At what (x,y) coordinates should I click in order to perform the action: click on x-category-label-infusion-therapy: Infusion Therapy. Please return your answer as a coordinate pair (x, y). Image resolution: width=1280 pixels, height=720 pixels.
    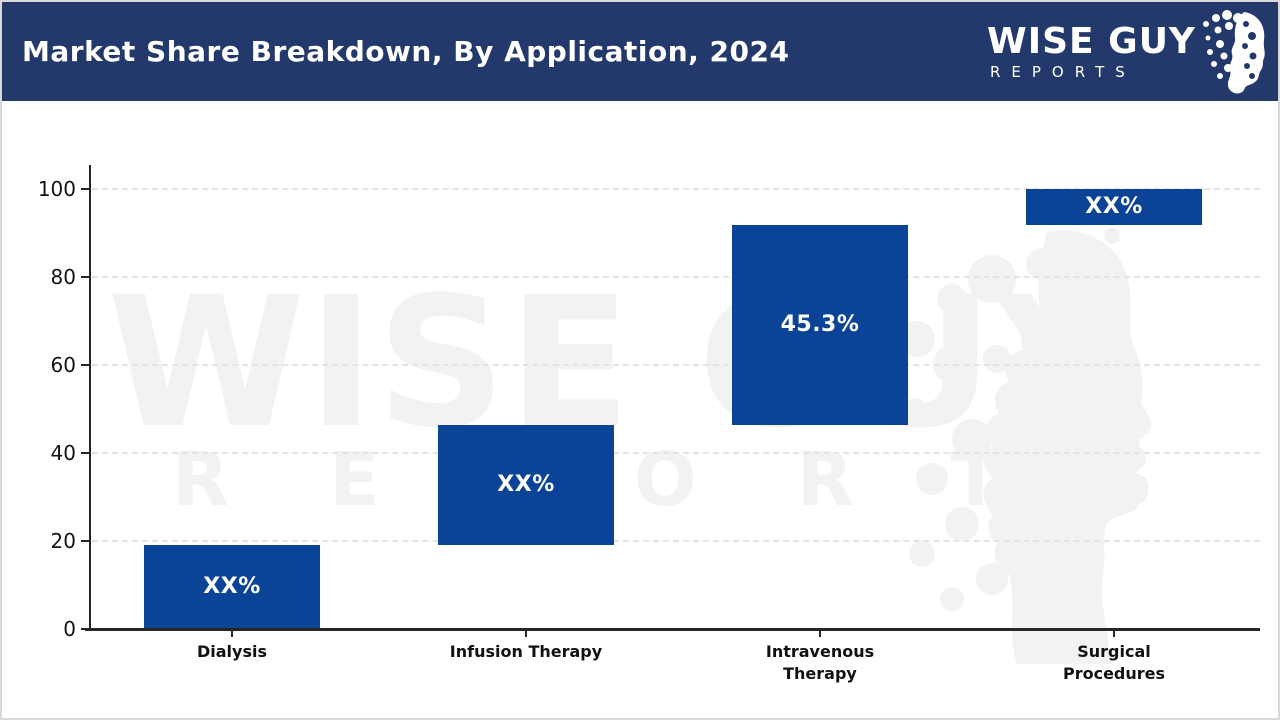
    Looking at the image, I should click on (526, 651).